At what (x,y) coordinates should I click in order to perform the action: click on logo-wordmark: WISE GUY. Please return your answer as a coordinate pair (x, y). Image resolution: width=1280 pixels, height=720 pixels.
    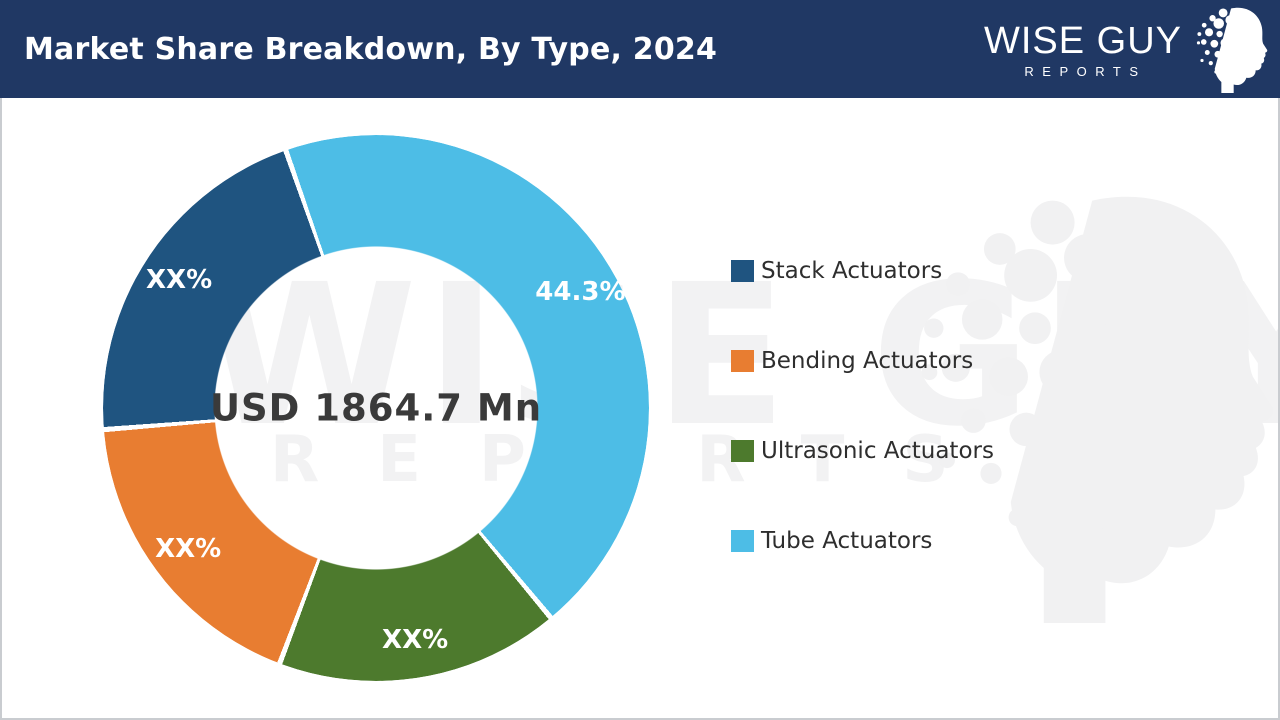
    Looking at the image, I should click on (1082, 40).